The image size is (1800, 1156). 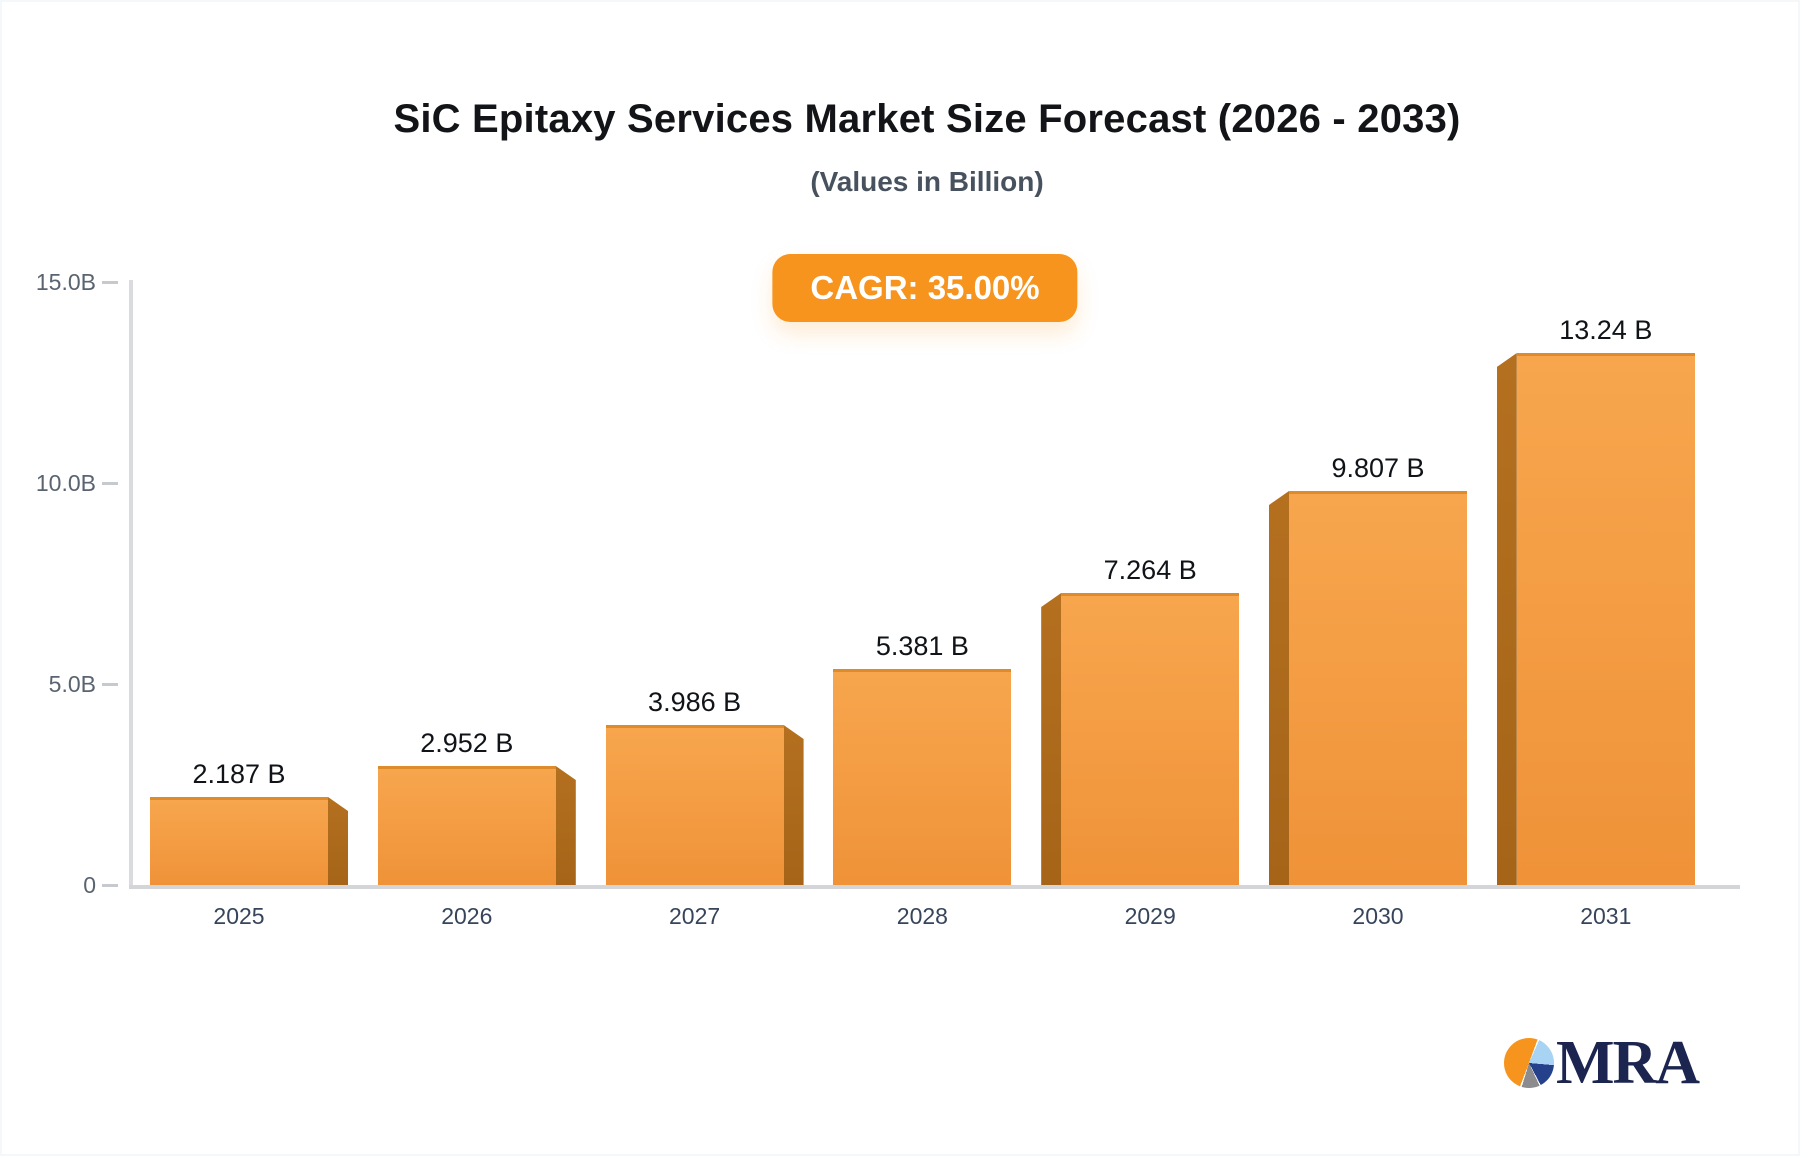 I want to click on bar-value-label: 7.264 B, so click(x=1150, y=570).